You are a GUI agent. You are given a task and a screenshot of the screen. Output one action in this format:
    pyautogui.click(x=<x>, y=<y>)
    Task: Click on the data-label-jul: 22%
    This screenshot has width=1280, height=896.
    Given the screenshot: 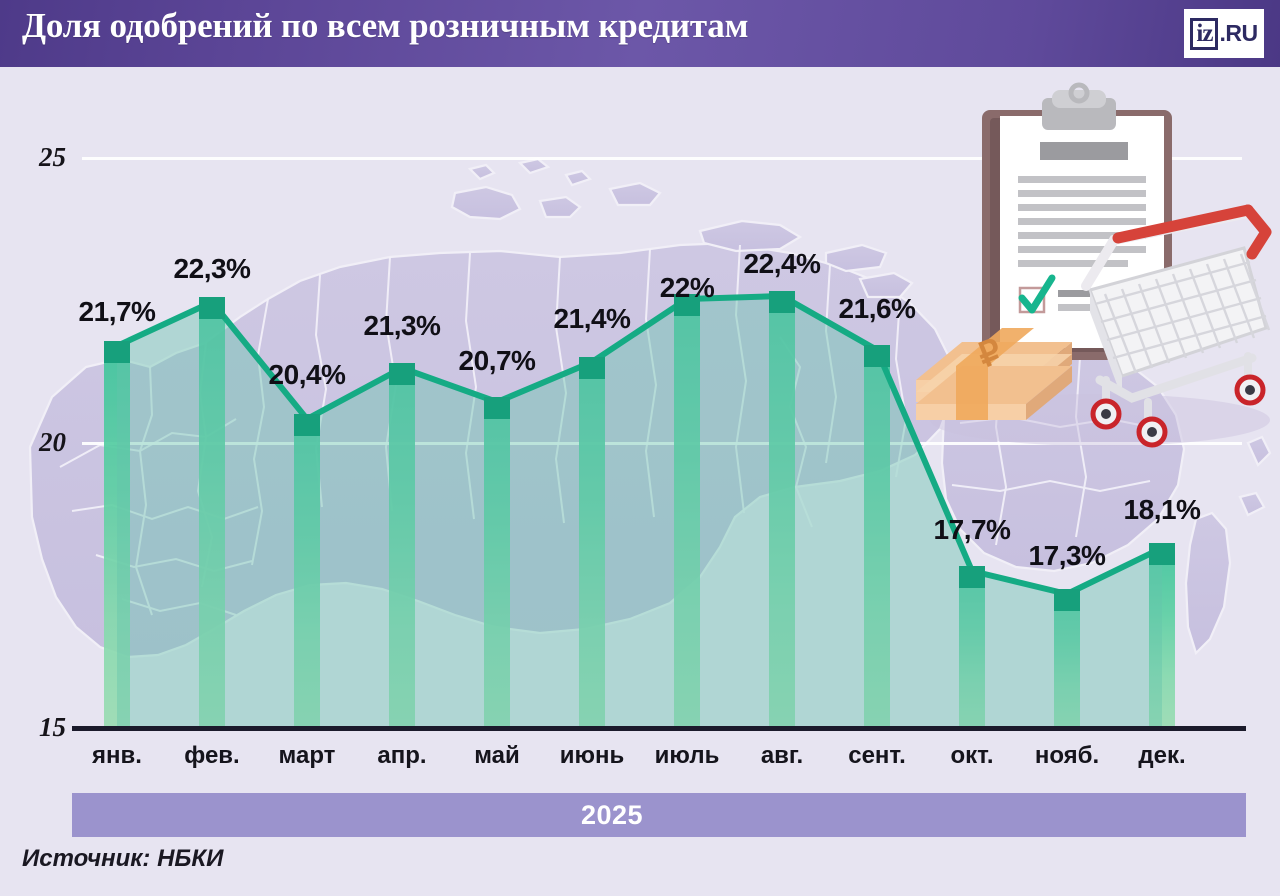 What is the action you would take?
    pyautogui.click(x=687, y=287)
    